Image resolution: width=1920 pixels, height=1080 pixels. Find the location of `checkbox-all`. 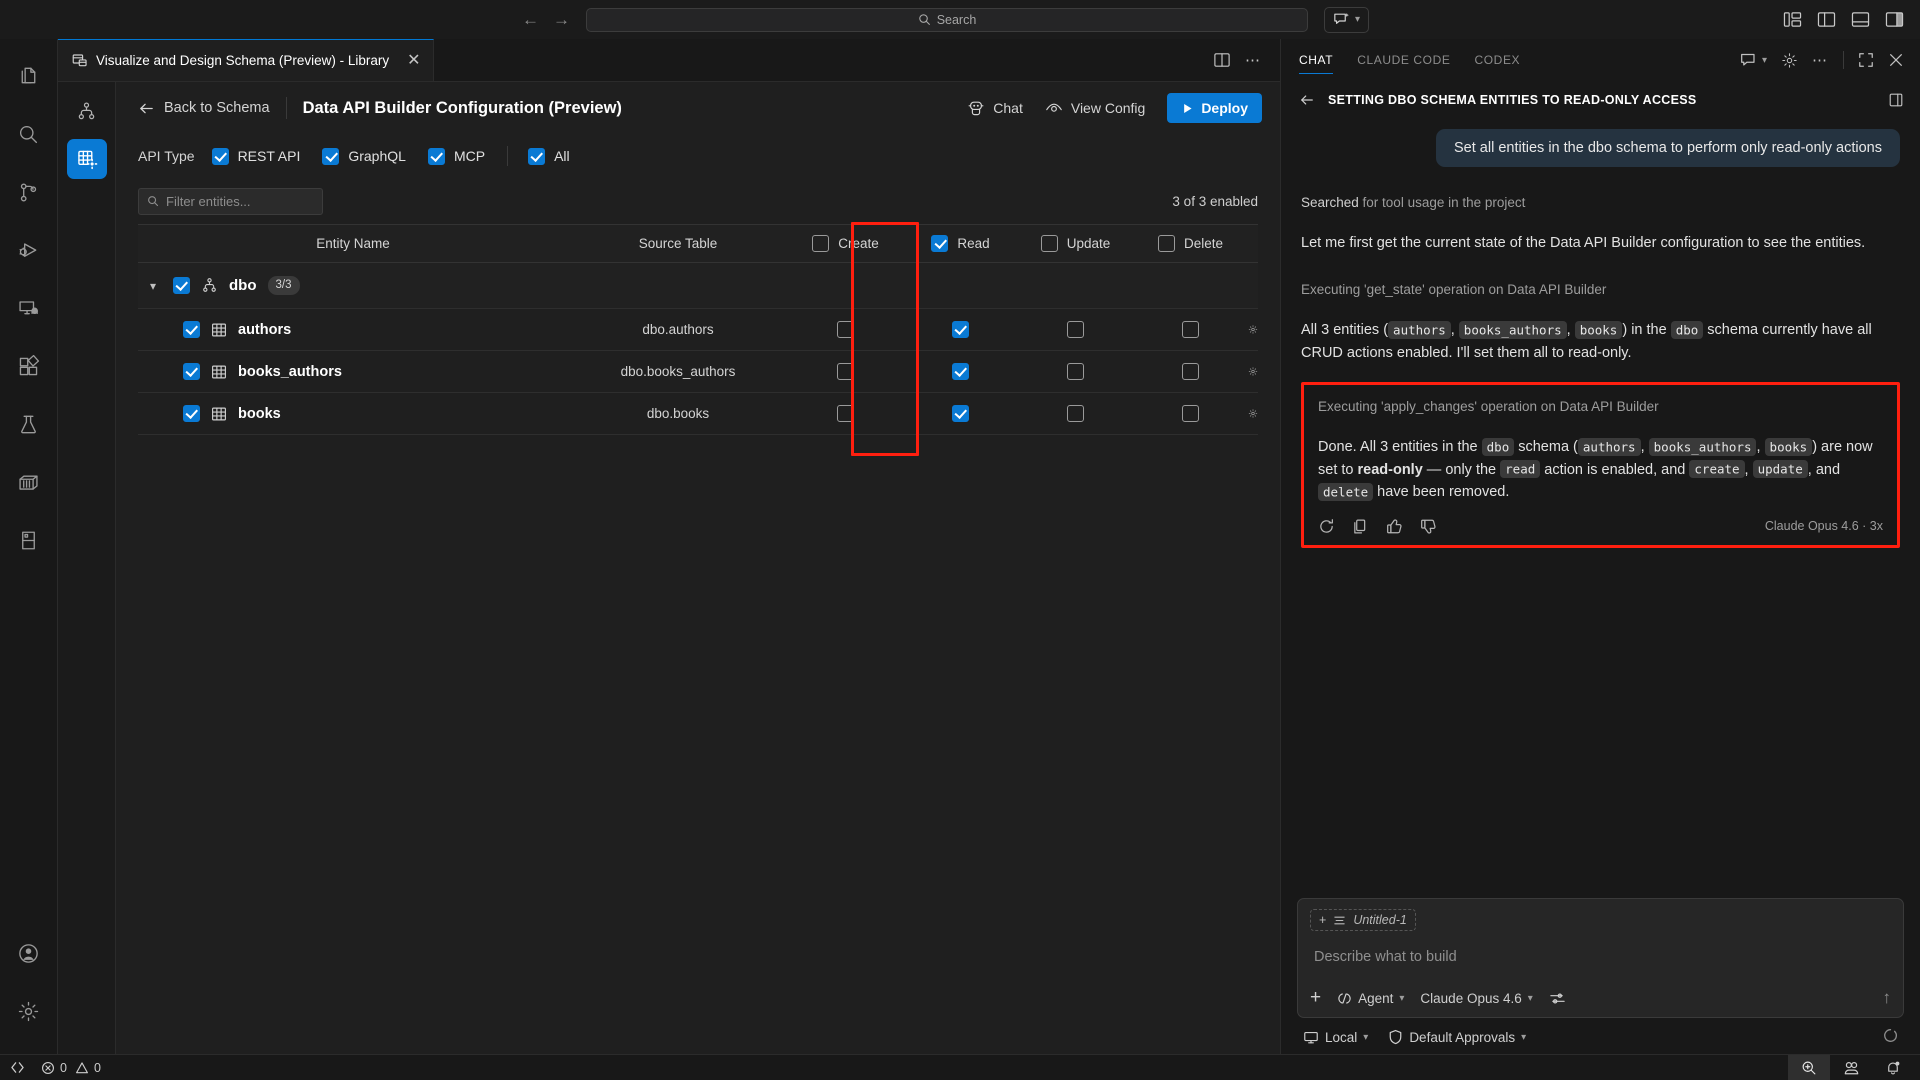

checkbox-all is located at coordinates (537, 156).